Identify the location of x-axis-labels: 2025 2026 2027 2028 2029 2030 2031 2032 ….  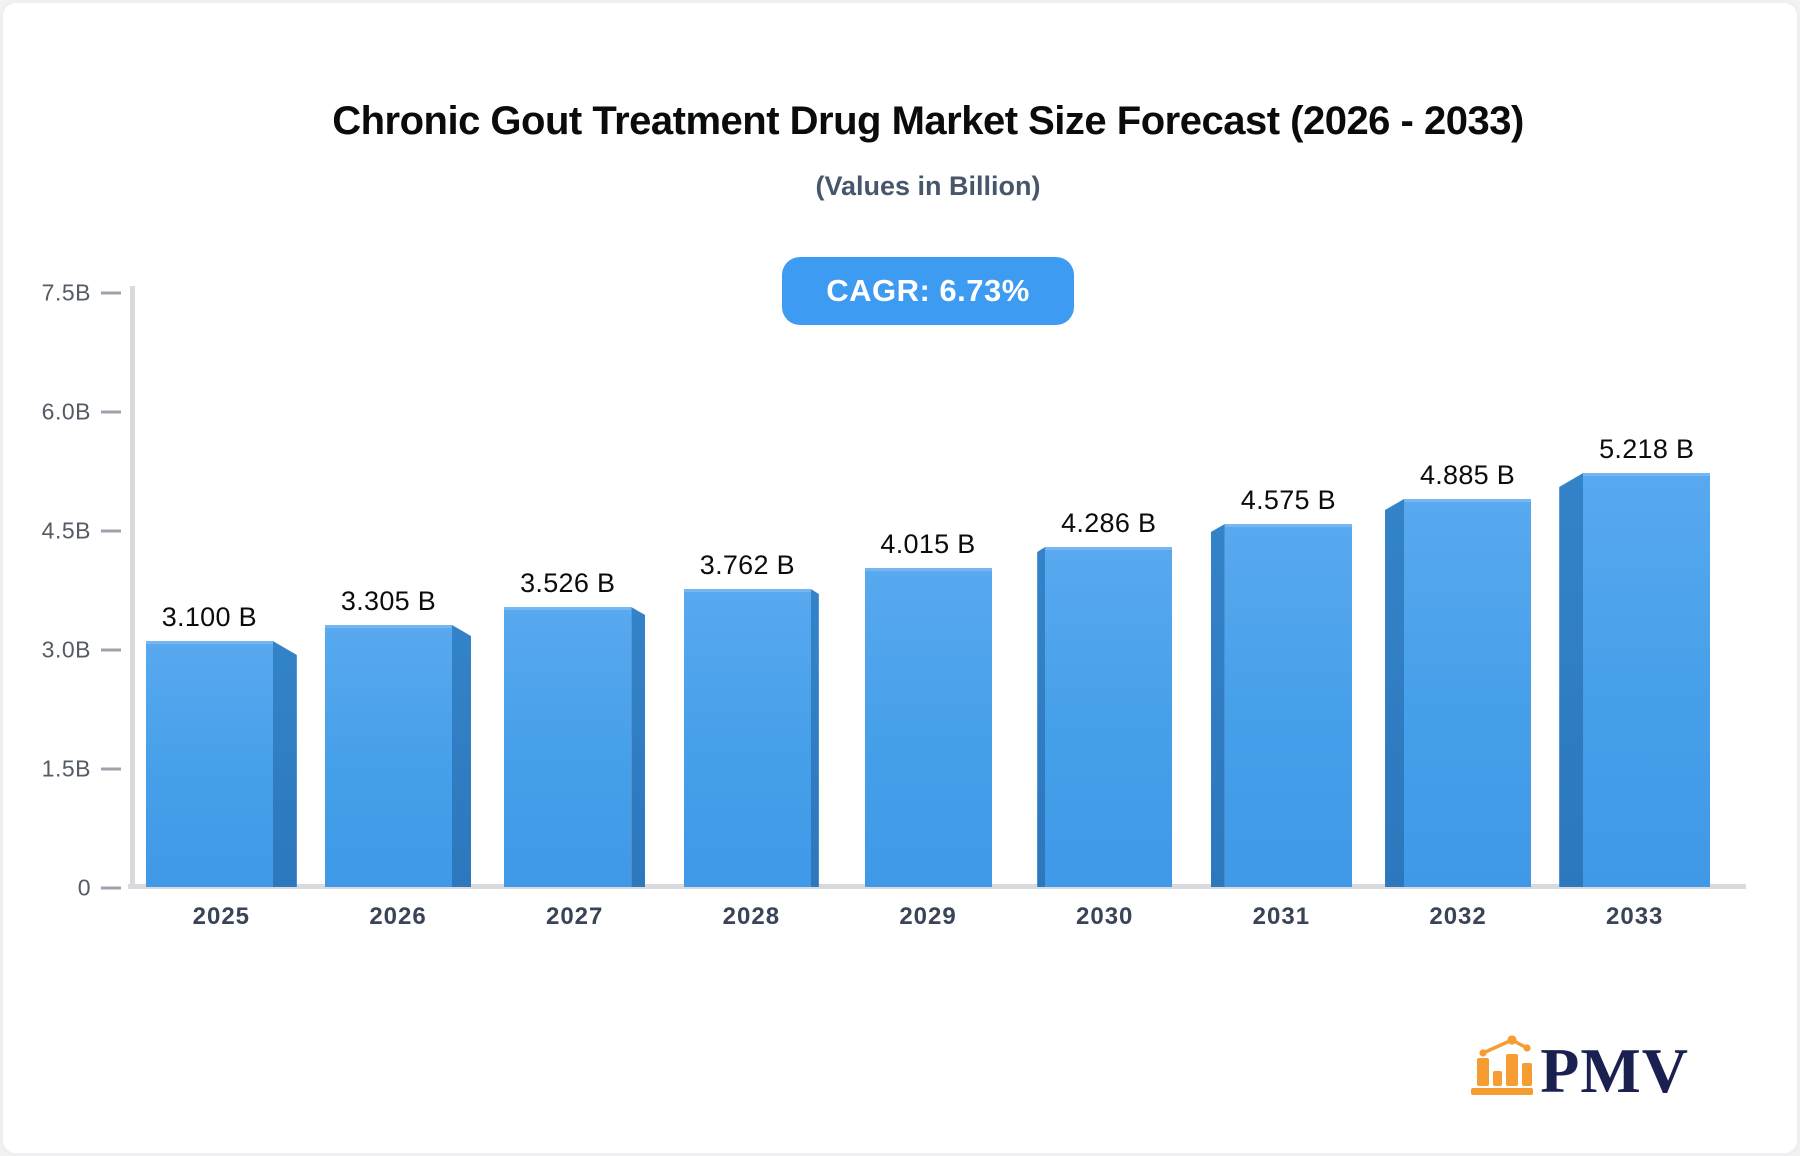
(928, 917).